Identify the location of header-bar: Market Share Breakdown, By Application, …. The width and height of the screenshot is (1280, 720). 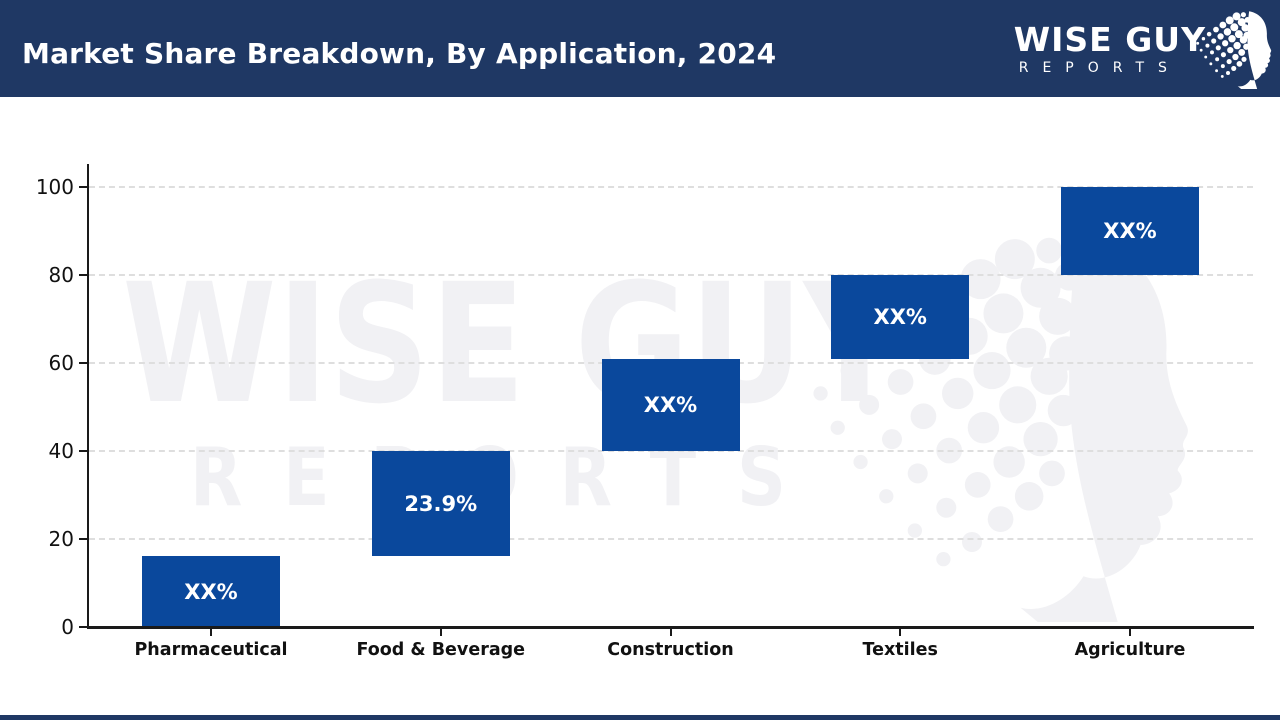
(640, 48).